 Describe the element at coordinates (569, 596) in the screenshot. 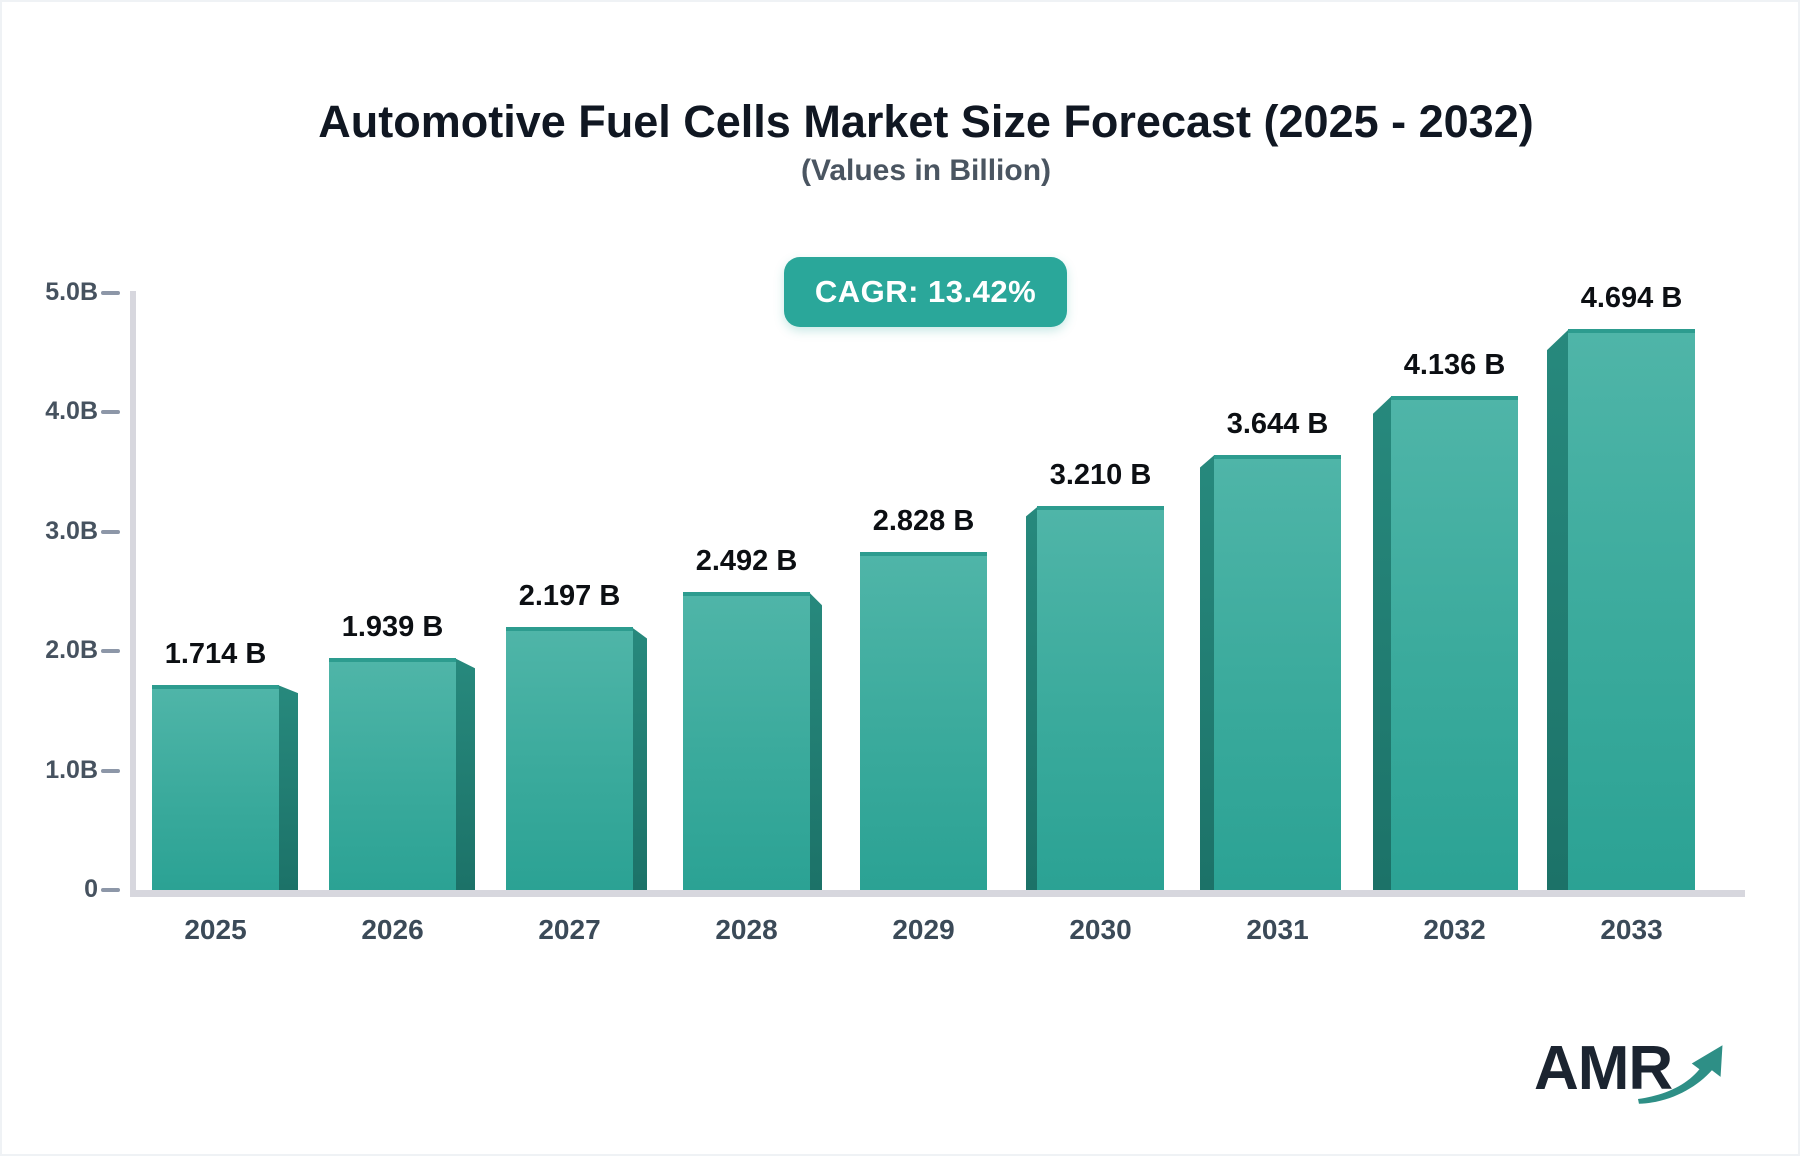

I see `bar-value-label: 2.197 B` at that location.